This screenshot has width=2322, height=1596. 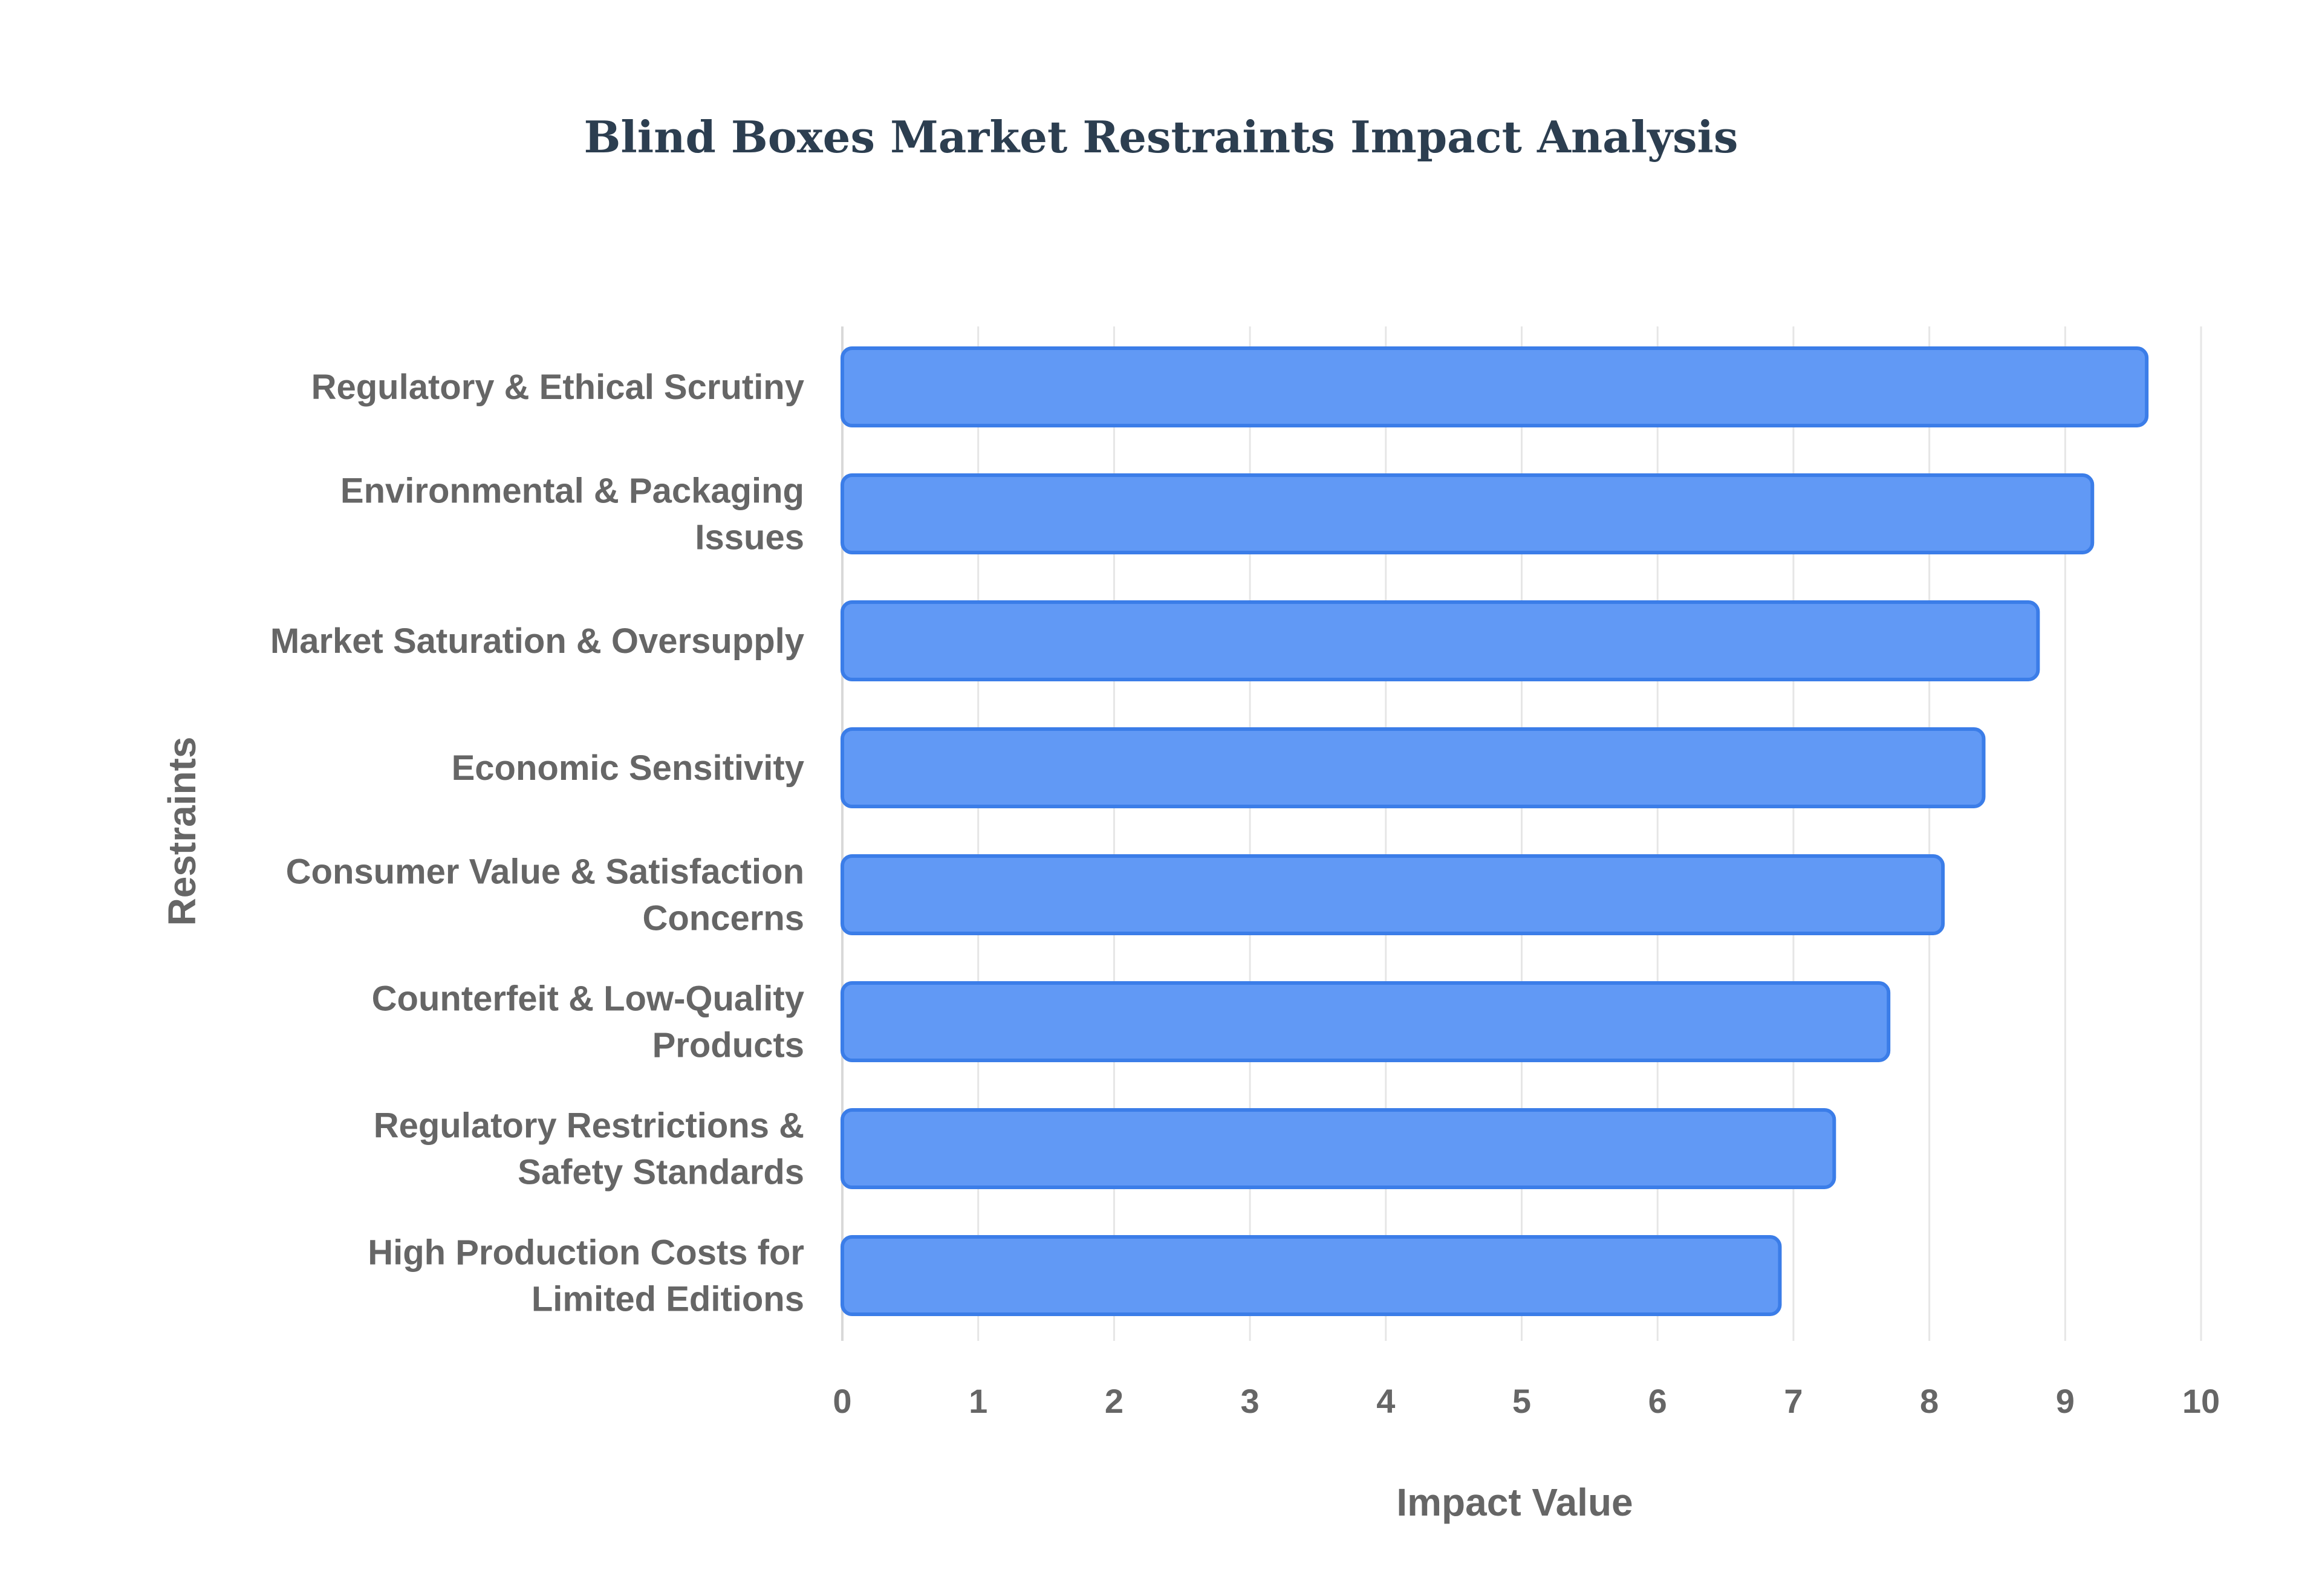 What do you see at coordinates (537, 641) in the screenshot?
I see `y-category-label: Market Saturation & Oversupply` at bounding box center [537, 641].